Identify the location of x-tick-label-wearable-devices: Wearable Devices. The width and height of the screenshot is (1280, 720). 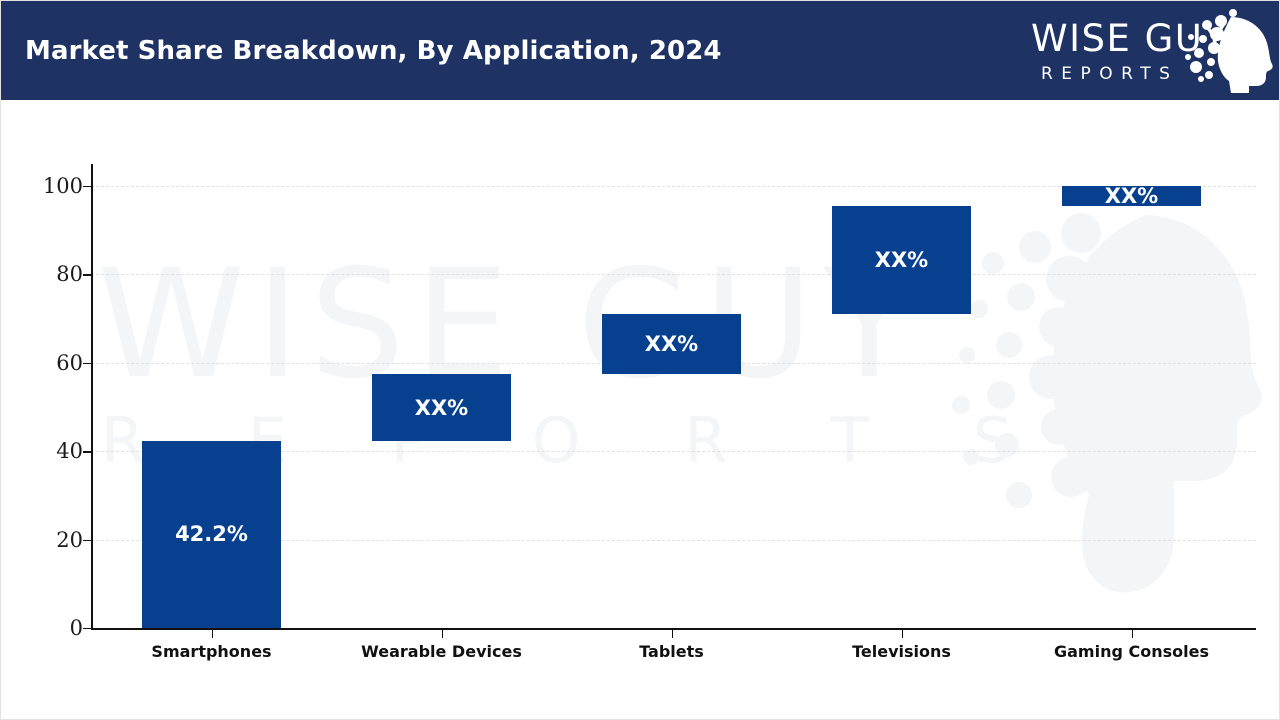
(441, 651).